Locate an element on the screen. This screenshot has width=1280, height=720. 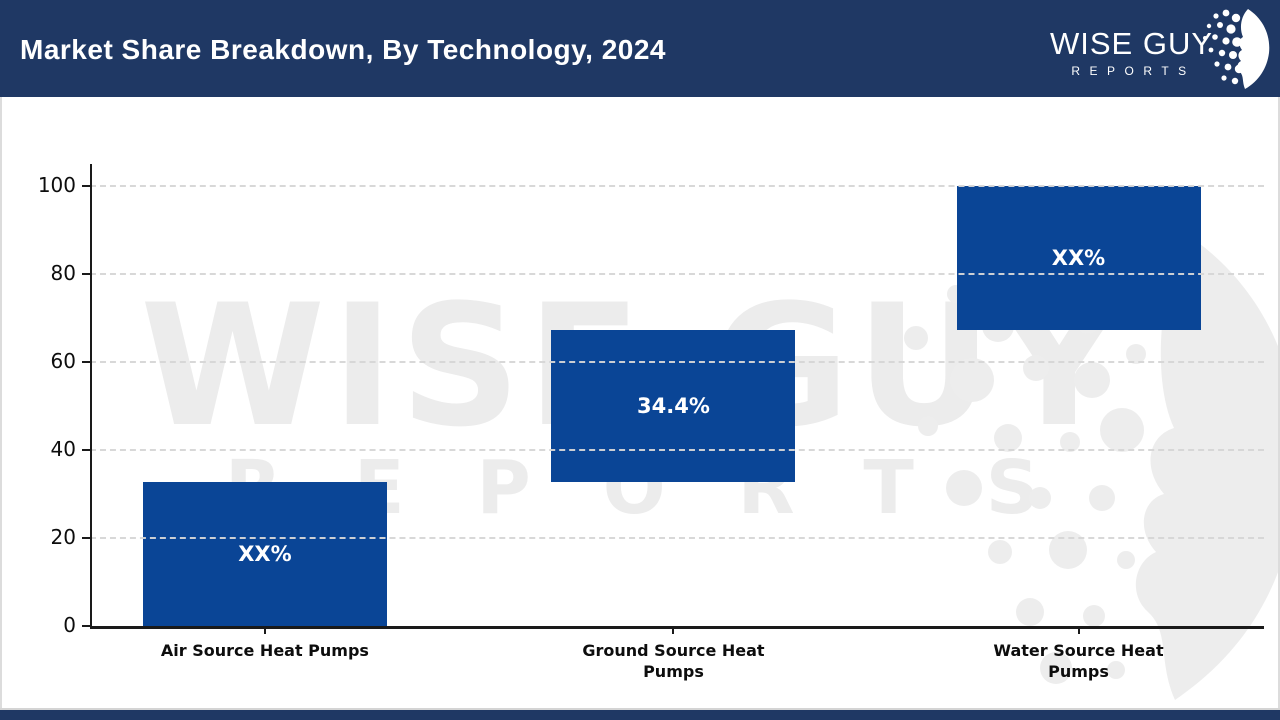
footer-bar is located at coordinates (640, 715).